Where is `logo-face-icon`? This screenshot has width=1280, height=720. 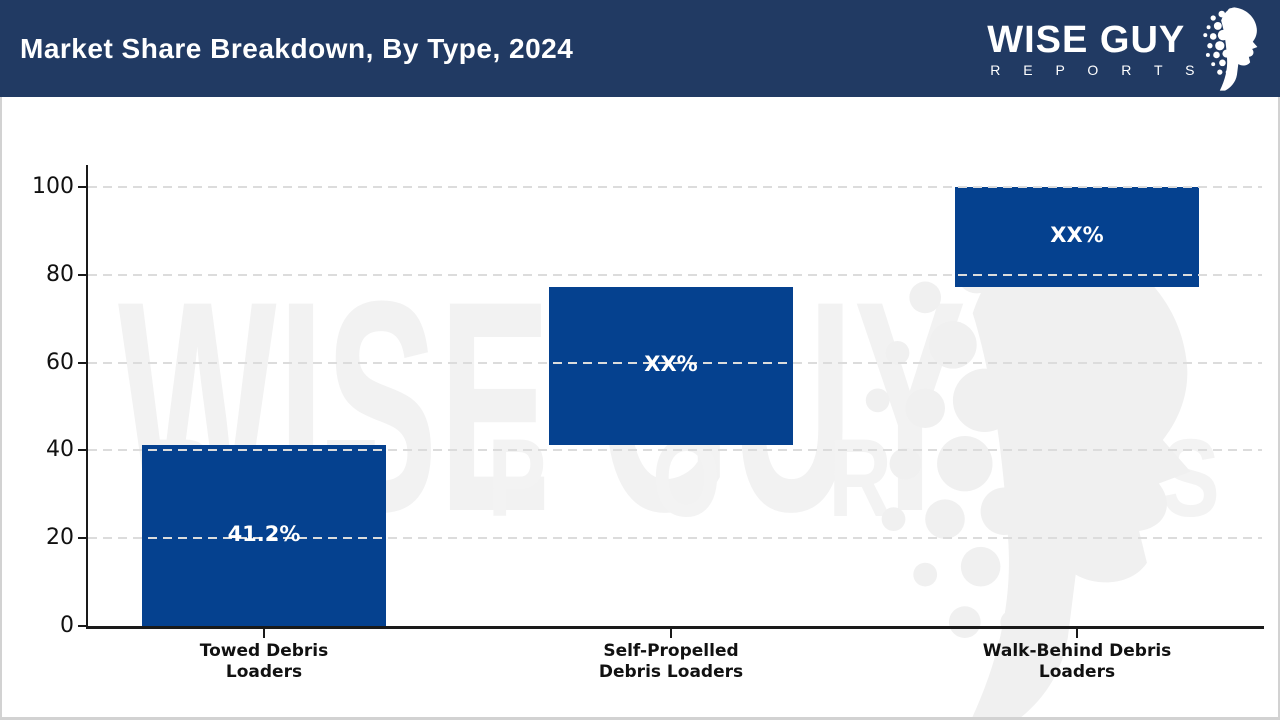 logo-face-icon is located at coordinates (1230, 49).